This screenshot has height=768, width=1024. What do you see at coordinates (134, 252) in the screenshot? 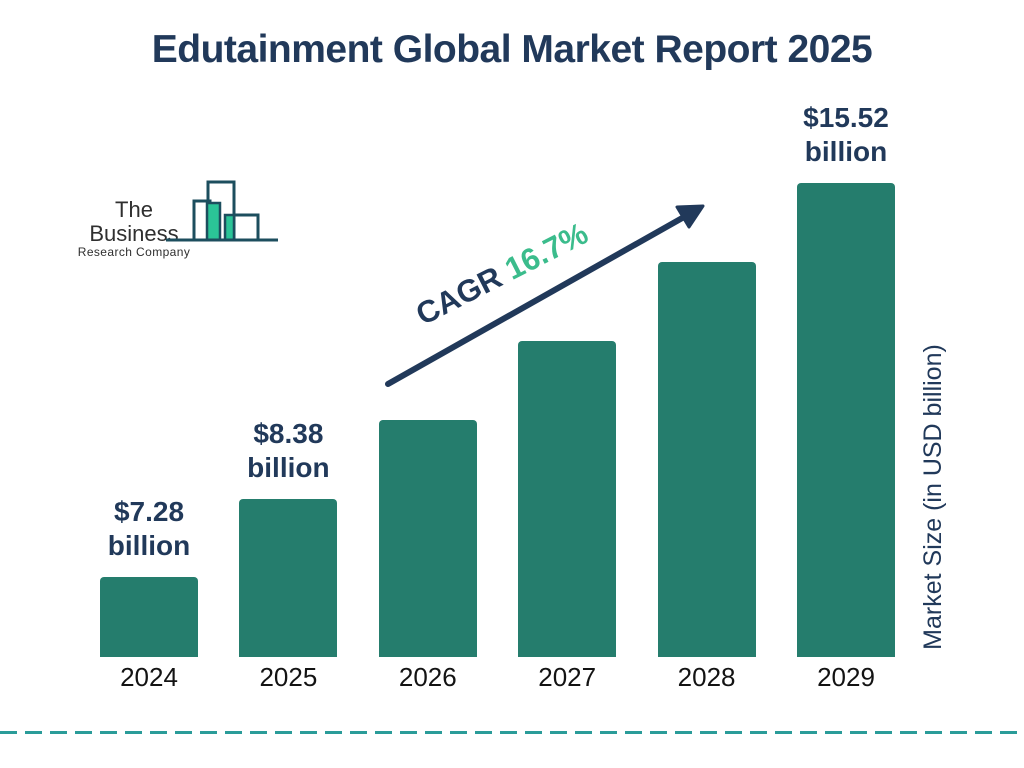
I see `logo-subname: Research Company` at bounding box center [134, 252].